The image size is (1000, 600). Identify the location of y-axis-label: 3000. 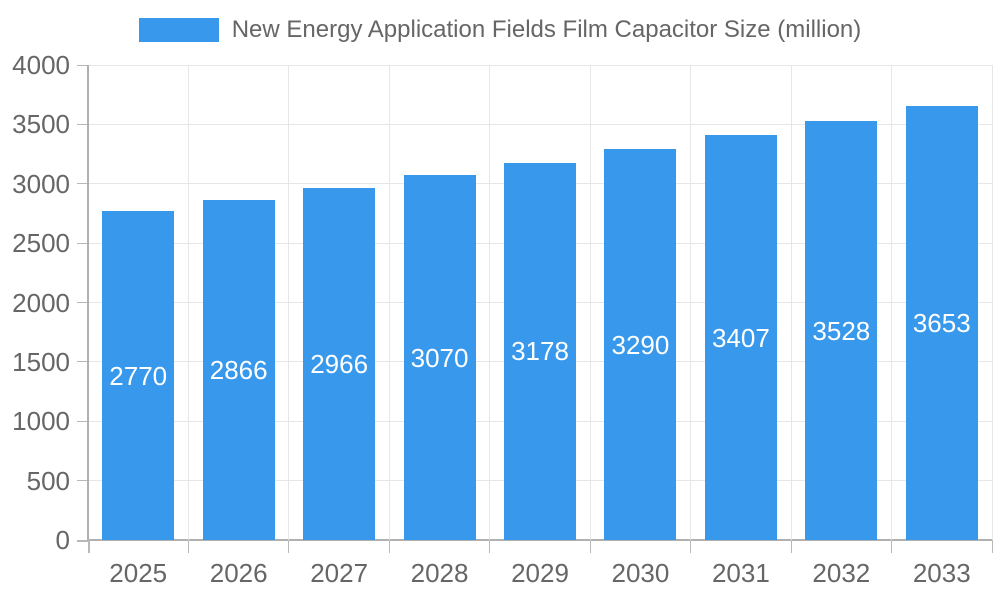
(41, 183).